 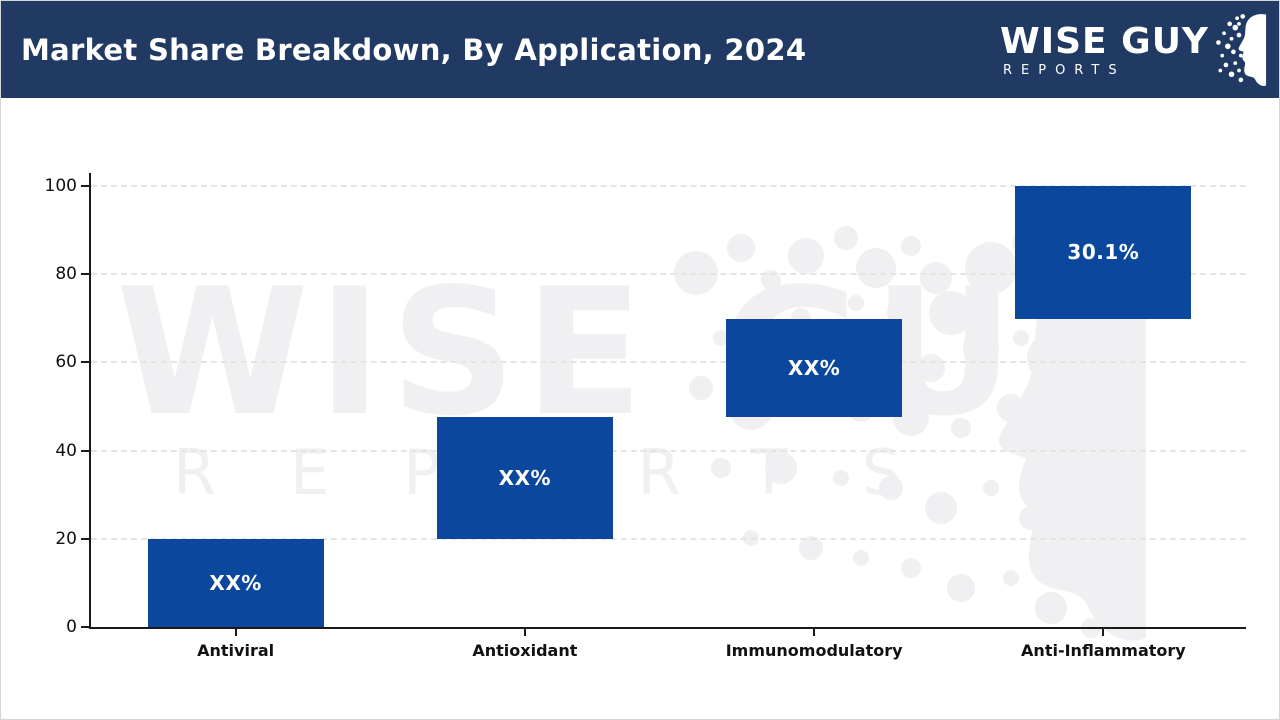 I want to click on y-tick-label: 60, so click(x=66, y=362).